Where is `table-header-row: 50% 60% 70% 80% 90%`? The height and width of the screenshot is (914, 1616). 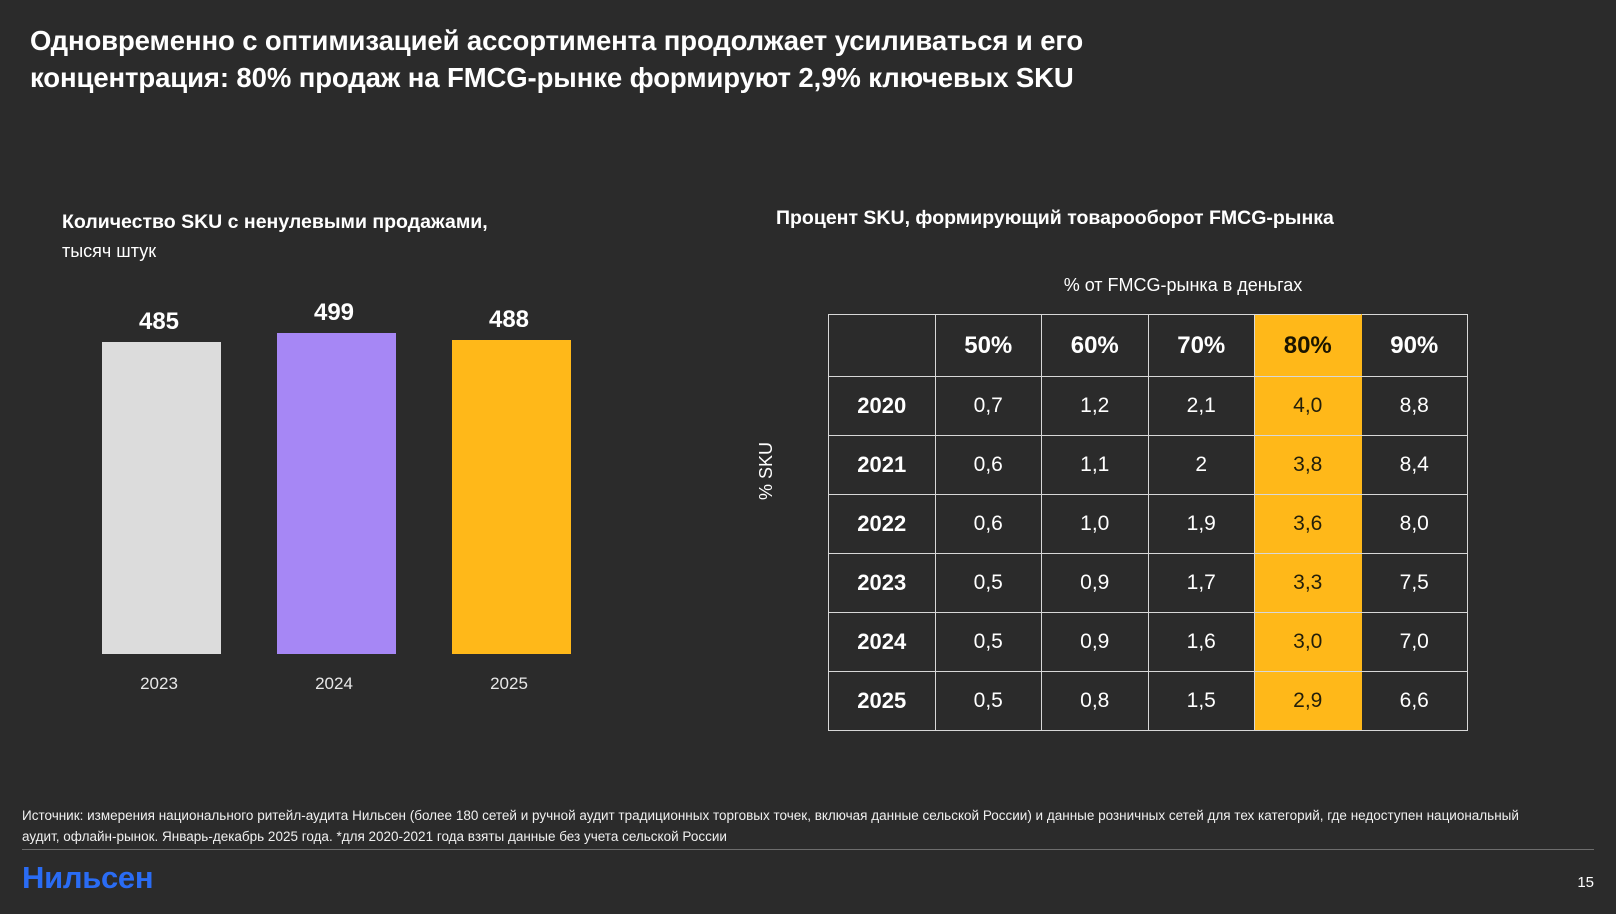
table-header-row: 50% 60% 70% 80% 90% is located at coordinates (1148, 345).